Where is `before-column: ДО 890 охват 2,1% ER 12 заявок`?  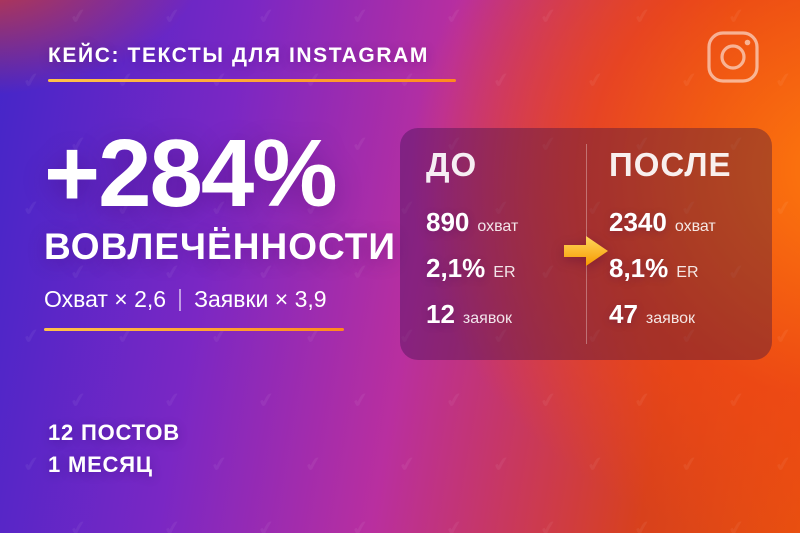
before-column: ДО 890 охват 2,1% ER 12 заявок is located at coordinates (495, 244).